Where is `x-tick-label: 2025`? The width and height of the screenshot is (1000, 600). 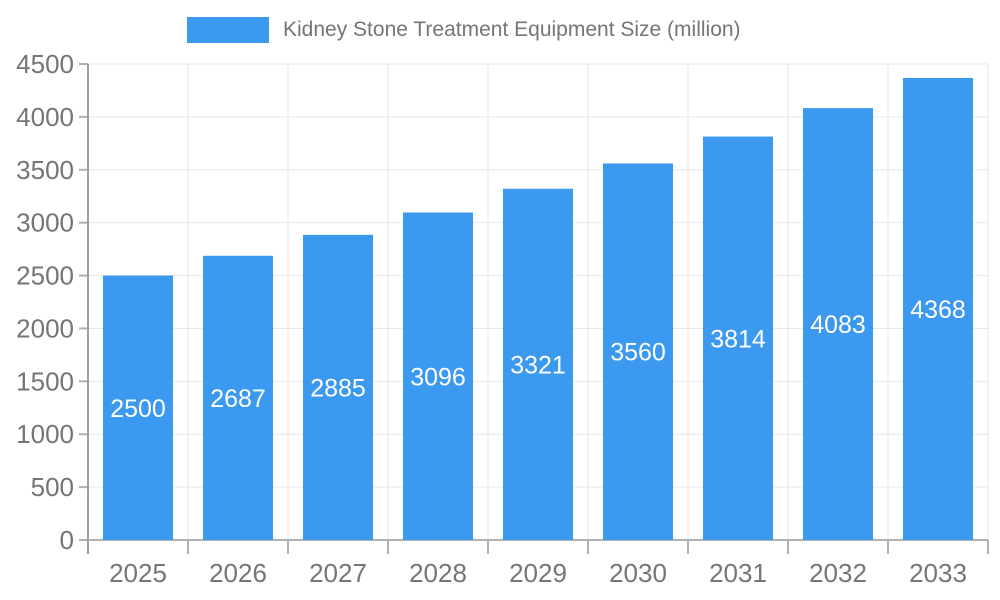 x-tick-label: 2025 is located at coordinates (138, 573).